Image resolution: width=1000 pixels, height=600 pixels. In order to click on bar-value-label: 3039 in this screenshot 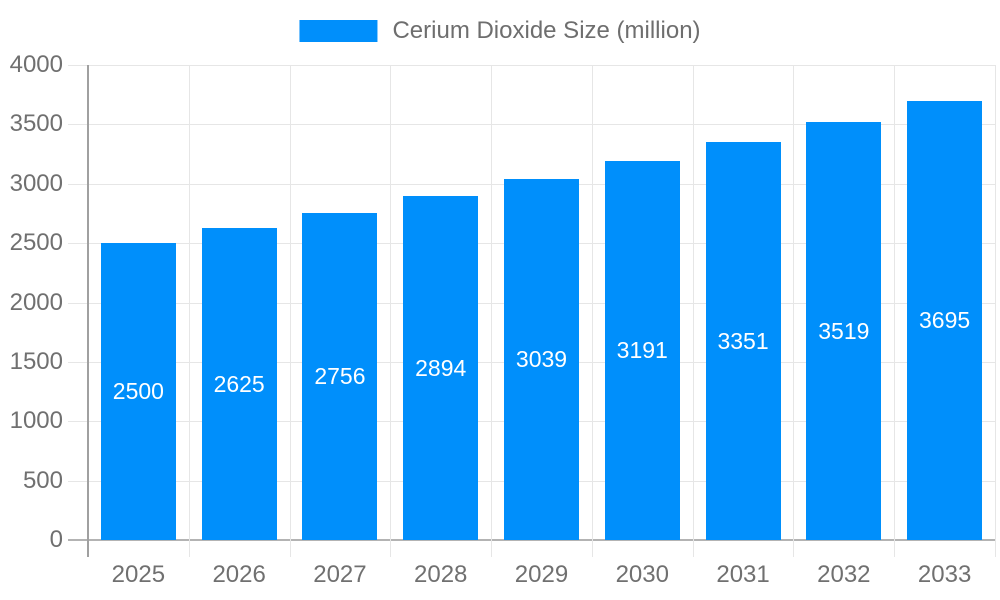, I will do `click(541, 359)`.